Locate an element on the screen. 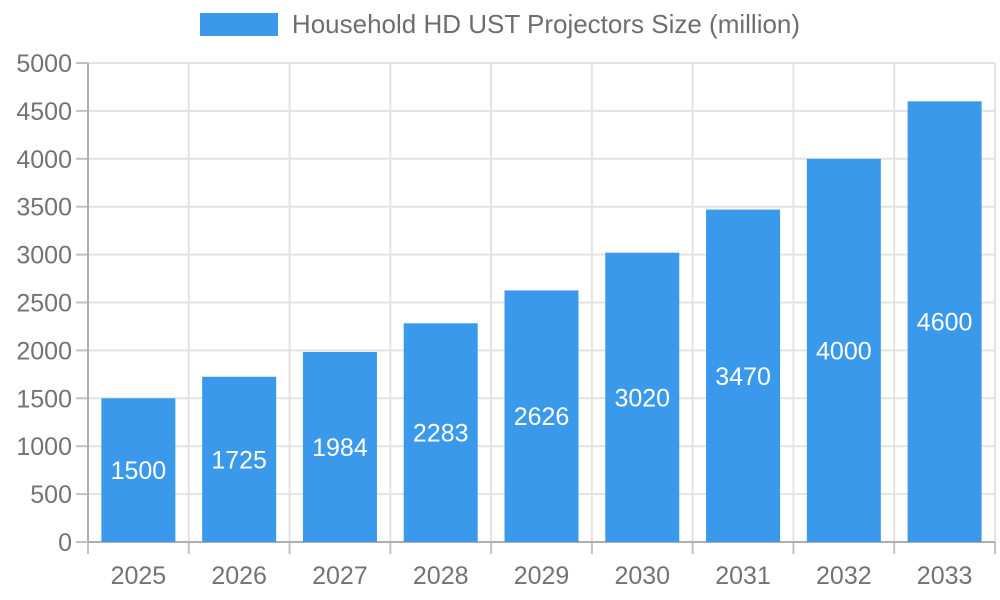  bar-2028 is located at coordinates (440, 432).